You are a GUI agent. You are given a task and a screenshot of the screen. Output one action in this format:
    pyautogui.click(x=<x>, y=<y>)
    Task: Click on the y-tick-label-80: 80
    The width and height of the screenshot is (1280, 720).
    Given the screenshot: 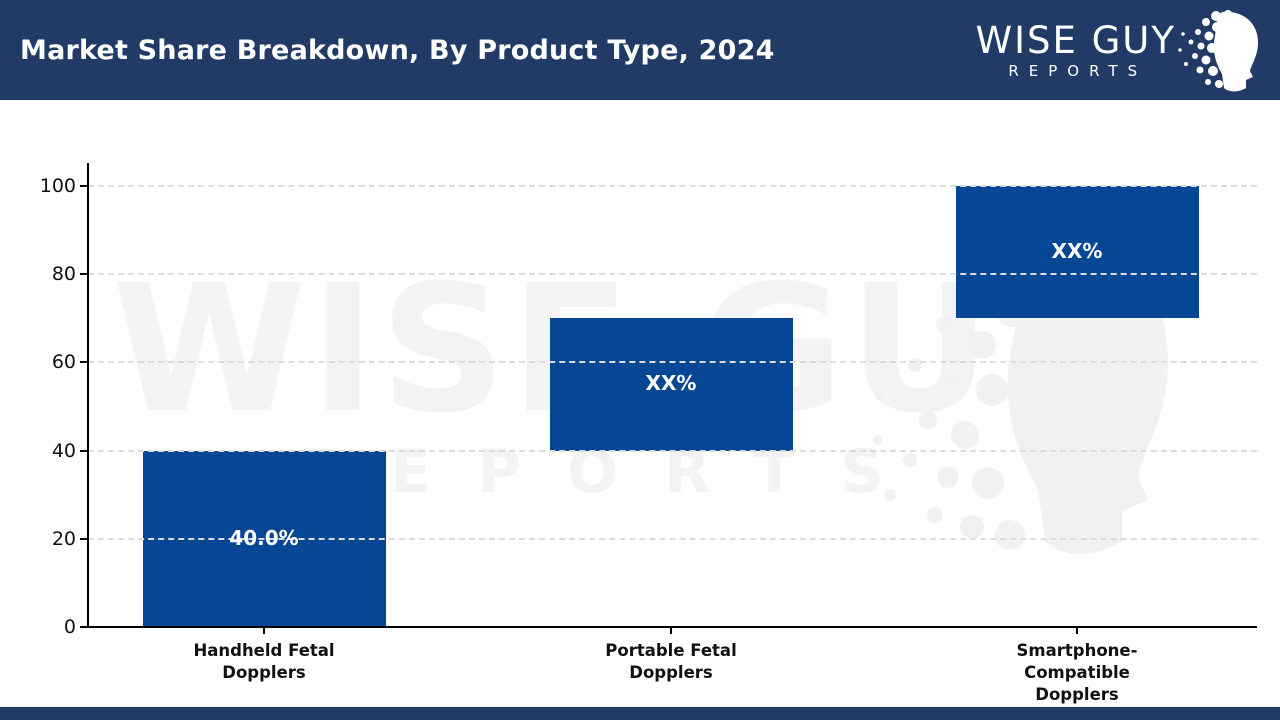 What is the action you would take?
    pyautogui.click(x=63, y=274)
    